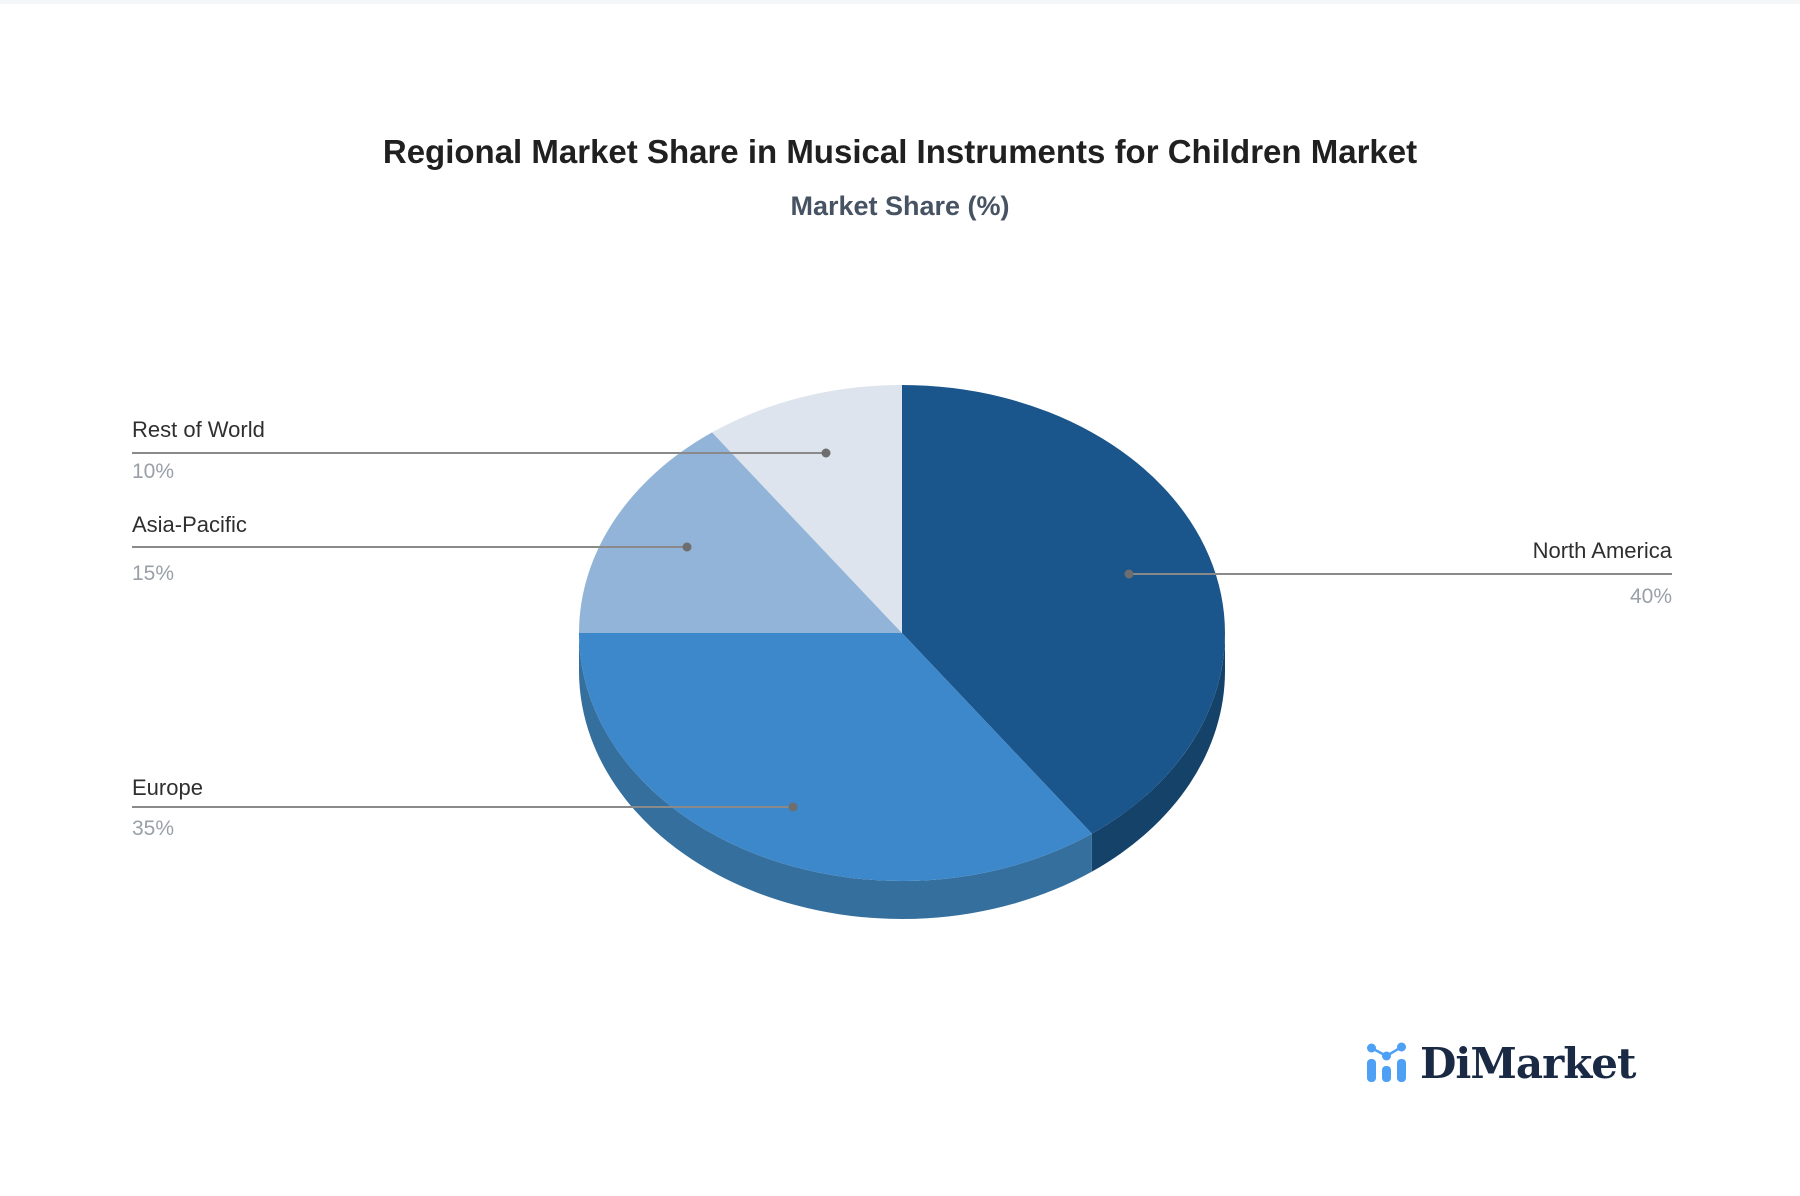 Image resolution: width=1800 pixels, height=1196 pixels. What do you see at coordinates (1528, 1063) in the screenshot?
I see `dimarket-logo-text: DiMarket` at bounding box center [1528, 1063].